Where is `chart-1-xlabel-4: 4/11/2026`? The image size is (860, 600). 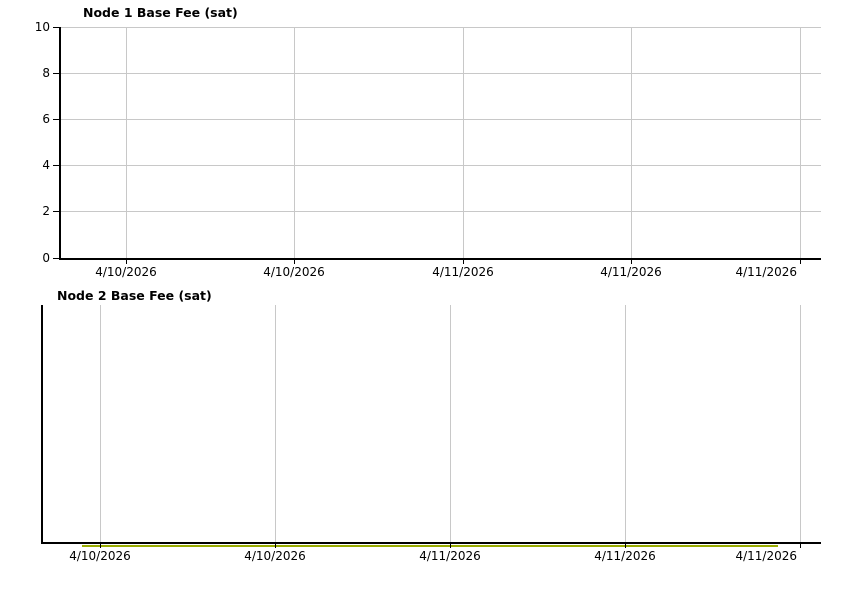
chart-1-xlabel-4: 4/11/2026 is located at coordinates (631, 272).